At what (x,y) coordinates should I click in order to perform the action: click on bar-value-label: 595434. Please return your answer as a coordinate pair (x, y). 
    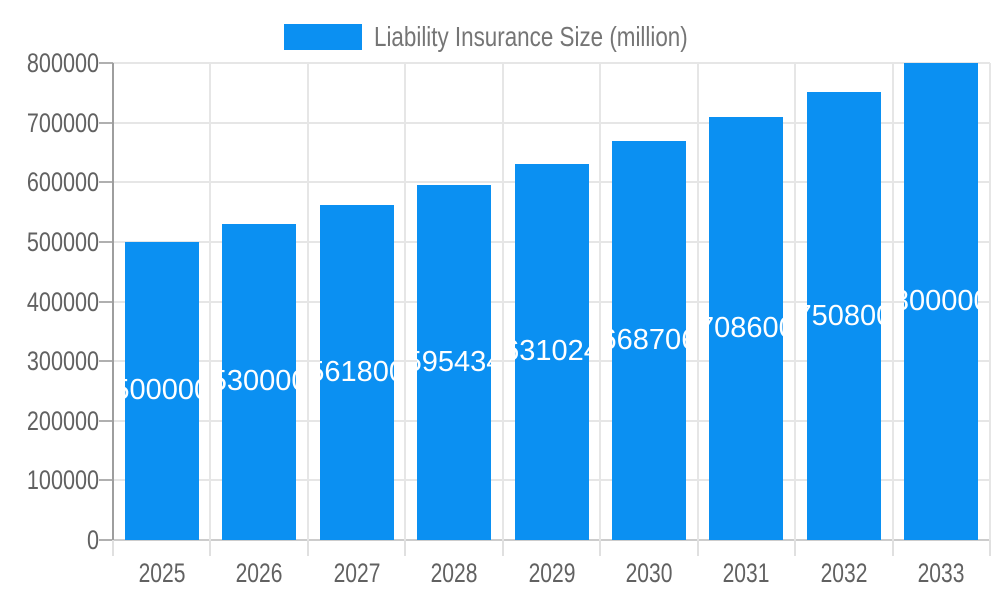
    Looking at the image, I should click on (454, 361).